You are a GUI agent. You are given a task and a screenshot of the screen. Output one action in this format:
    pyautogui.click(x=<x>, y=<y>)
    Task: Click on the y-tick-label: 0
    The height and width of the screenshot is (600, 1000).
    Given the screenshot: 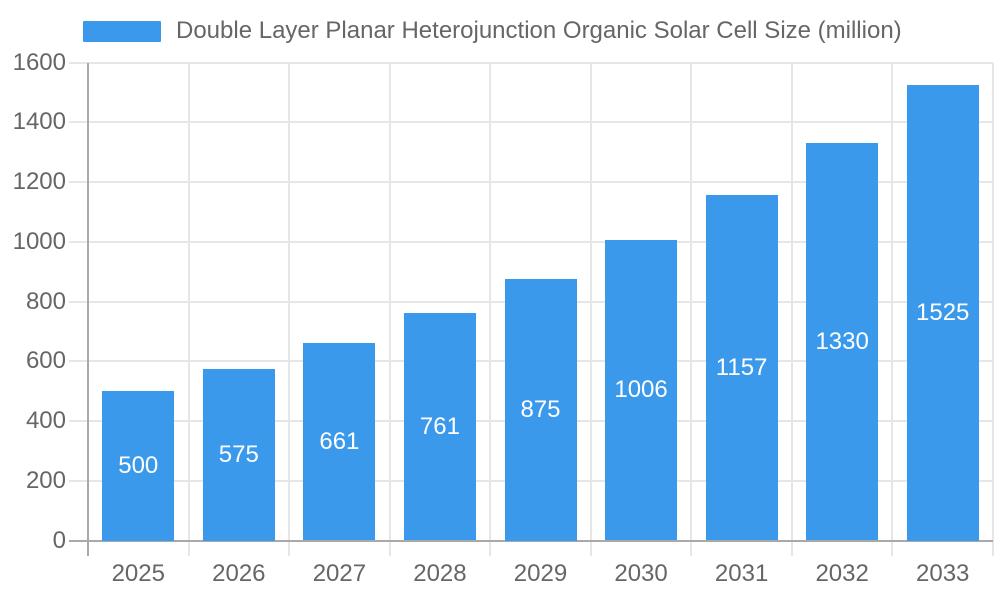 What is the action you would take?
    pyautogui.click(x=59, y=540)
    